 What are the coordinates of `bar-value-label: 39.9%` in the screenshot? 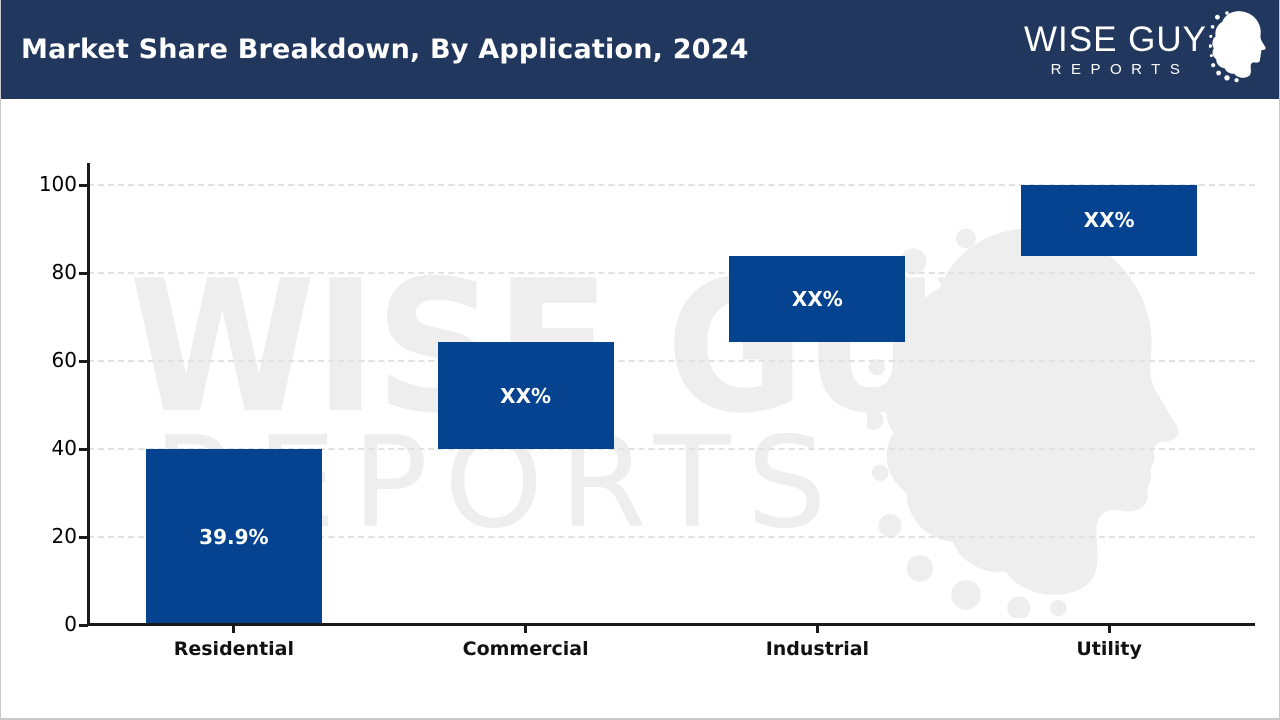 It's located at (234, 537).